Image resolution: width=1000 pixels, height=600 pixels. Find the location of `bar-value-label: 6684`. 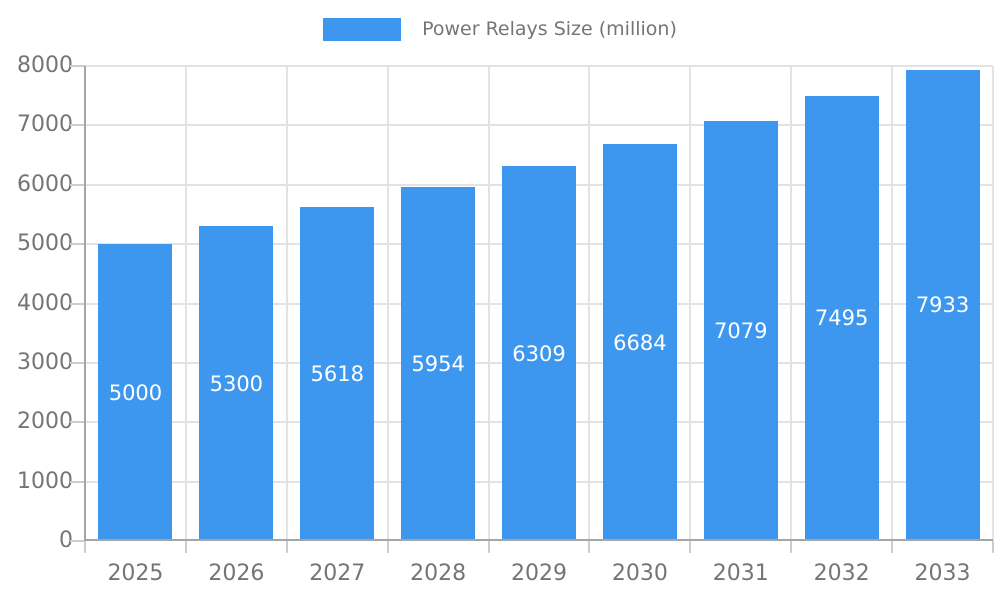

bar-value-label: 6684 is located at coordinates (640, 342).